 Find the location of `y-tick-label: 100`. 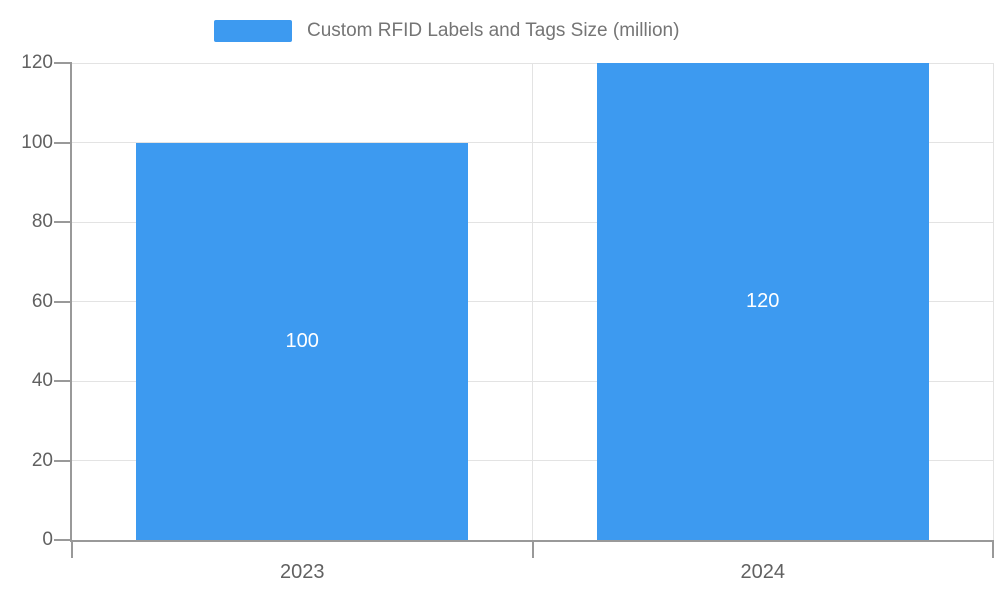

y-tick-label: 100 is located at coordinates (37, 142).